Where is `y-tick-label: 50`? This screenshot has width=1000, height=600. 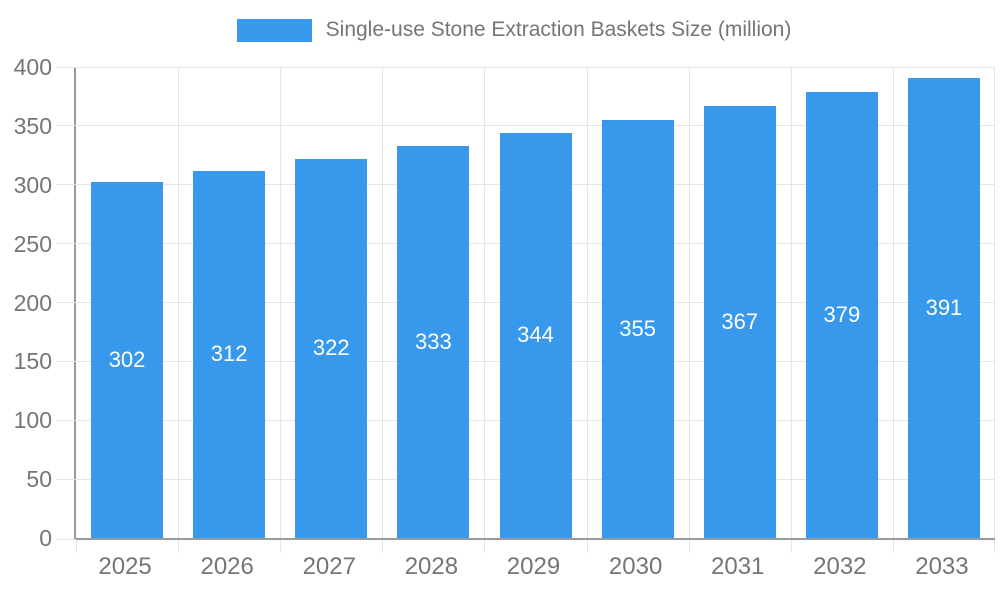 y-tick-label: 50 is located at coordinates (39, 479).